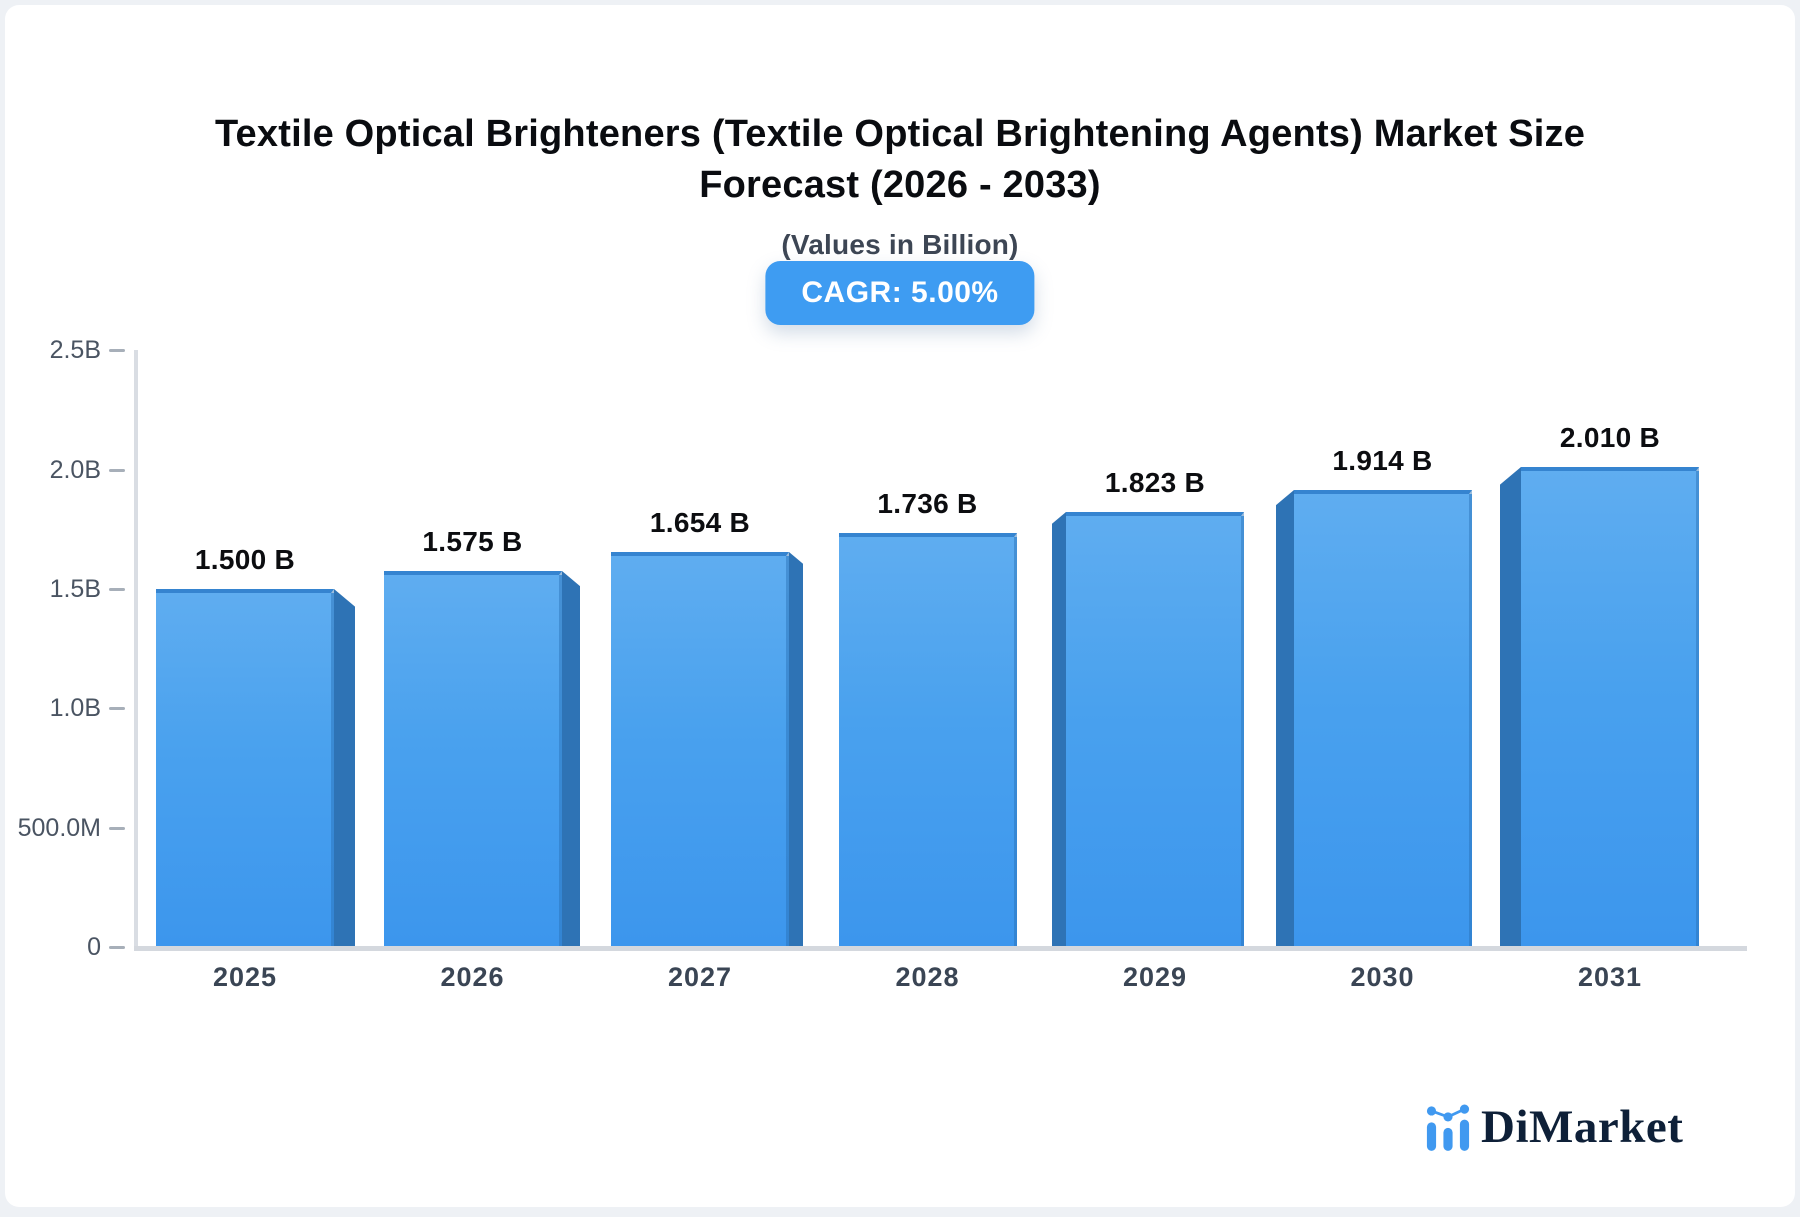 This screenshot has width=1800, height=1217. I want to click on chart-subtitle: (Values in Billion), so click(900, 244).